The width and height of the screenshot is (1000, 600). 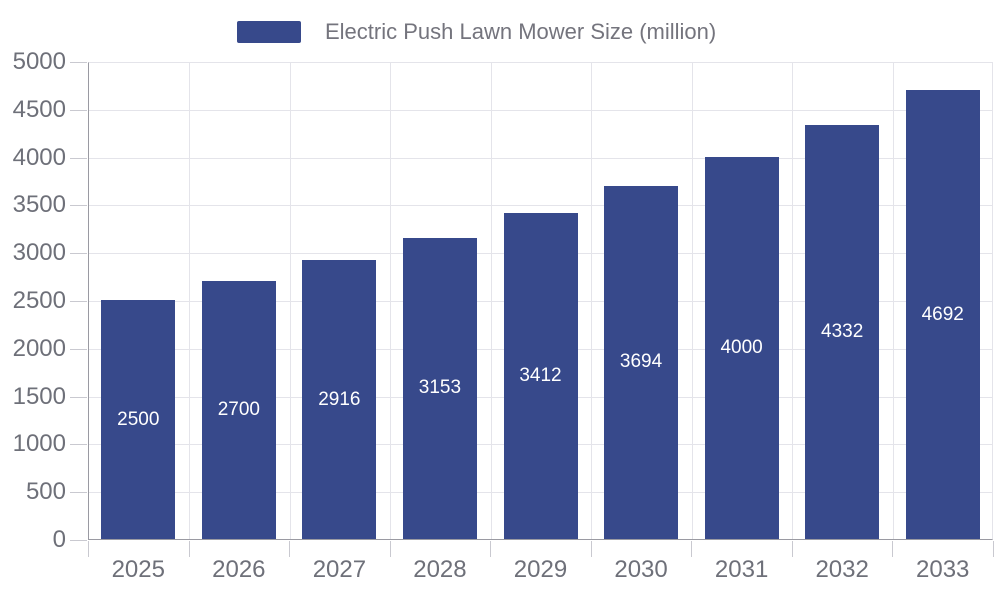 I want to click on x-axis-label: 2028, so click(x=440, y=569).